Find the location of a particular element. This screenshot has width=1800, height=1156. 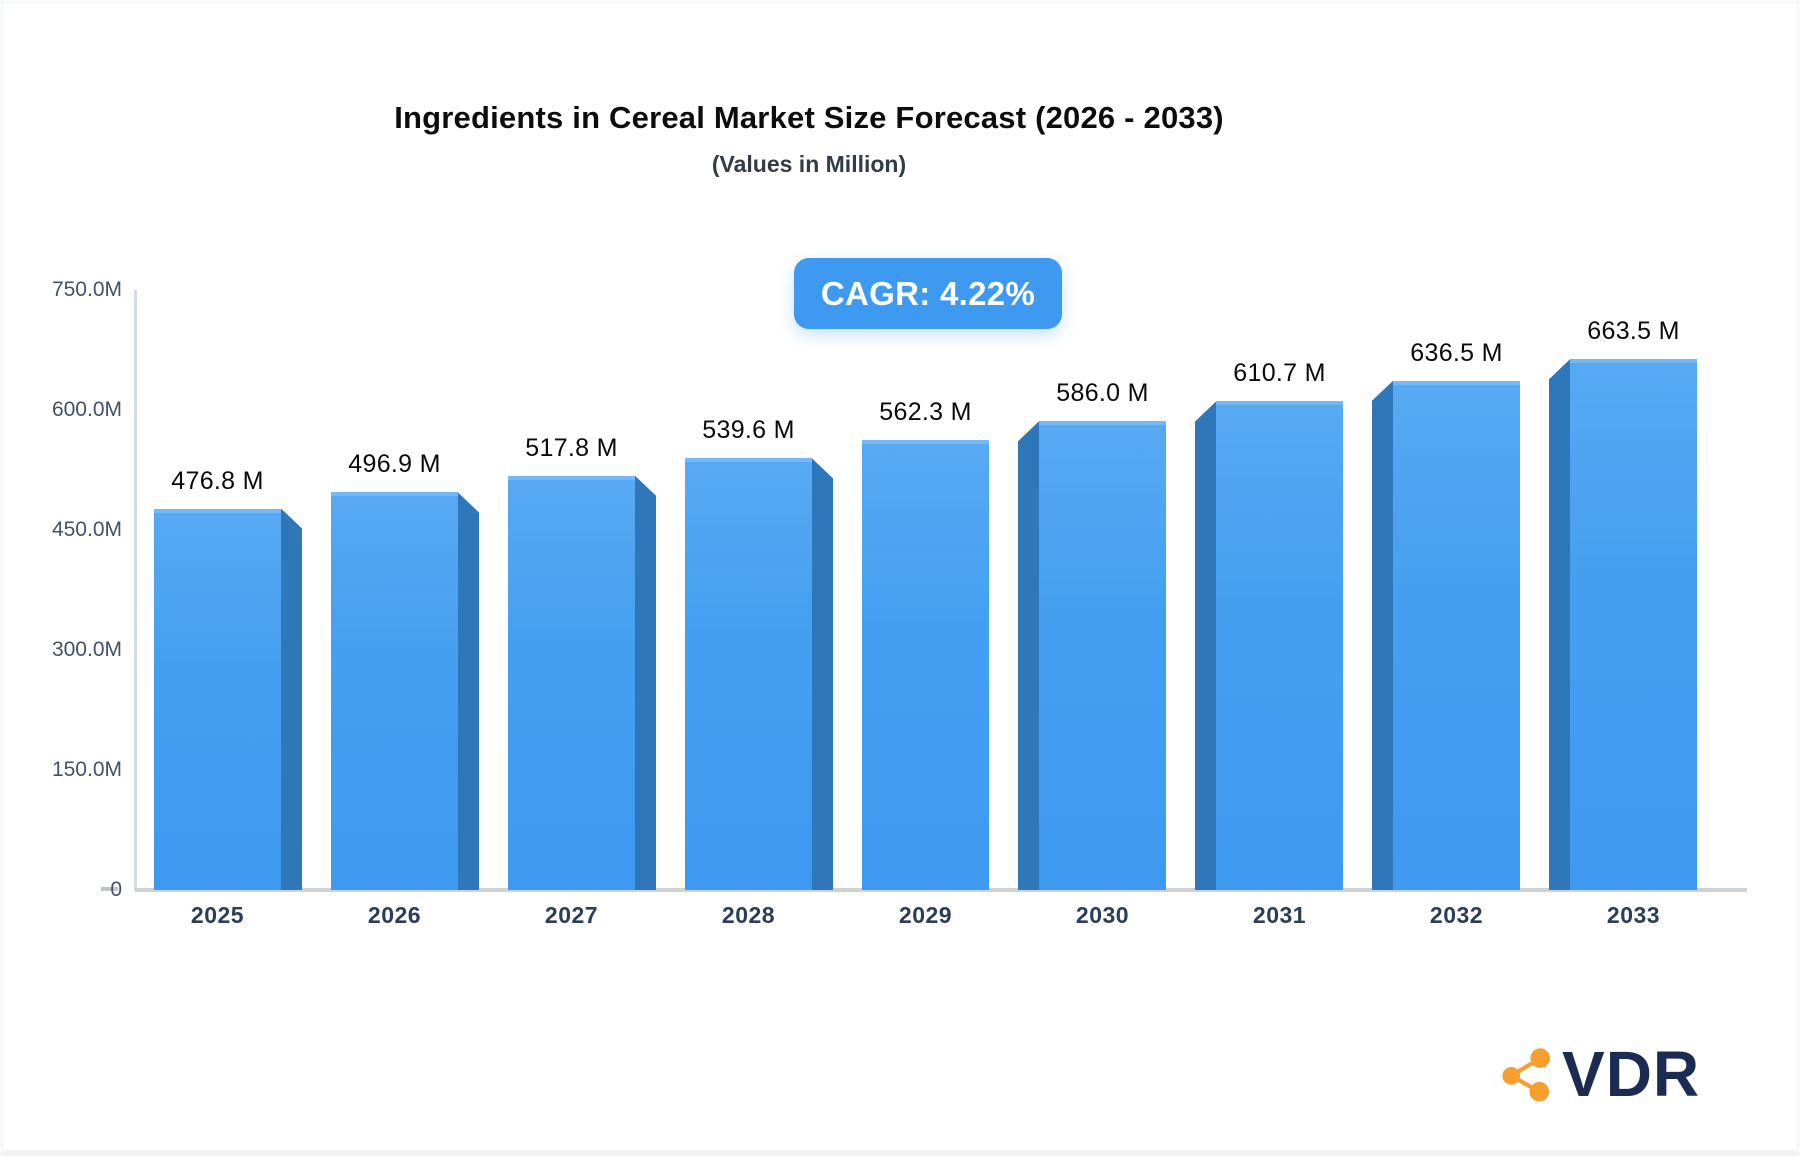

brand-name: VDR is located at coordinates (1631, 1074).